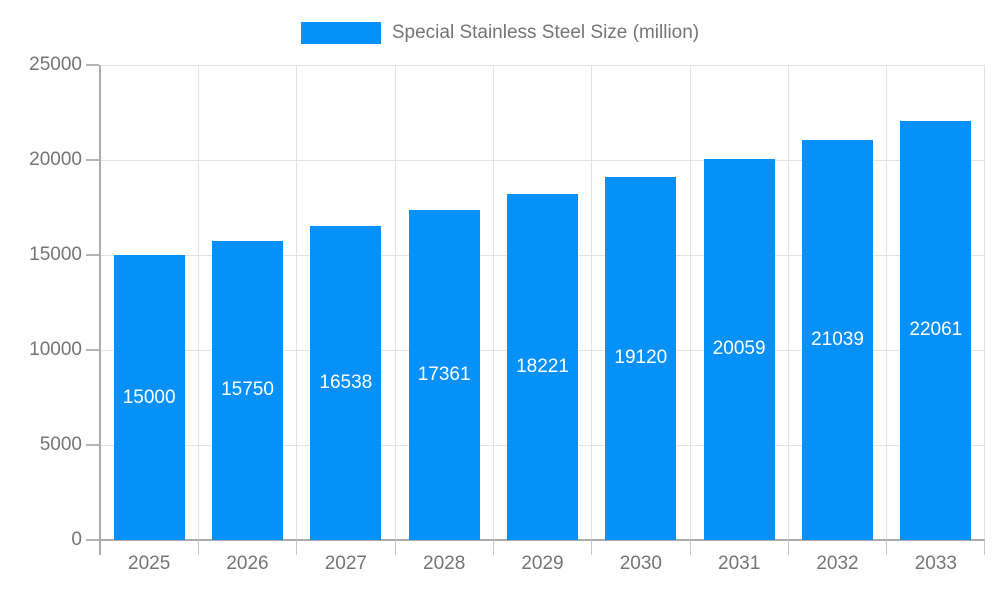  I want to click on bar-2032: 21039, so click(837, 340).